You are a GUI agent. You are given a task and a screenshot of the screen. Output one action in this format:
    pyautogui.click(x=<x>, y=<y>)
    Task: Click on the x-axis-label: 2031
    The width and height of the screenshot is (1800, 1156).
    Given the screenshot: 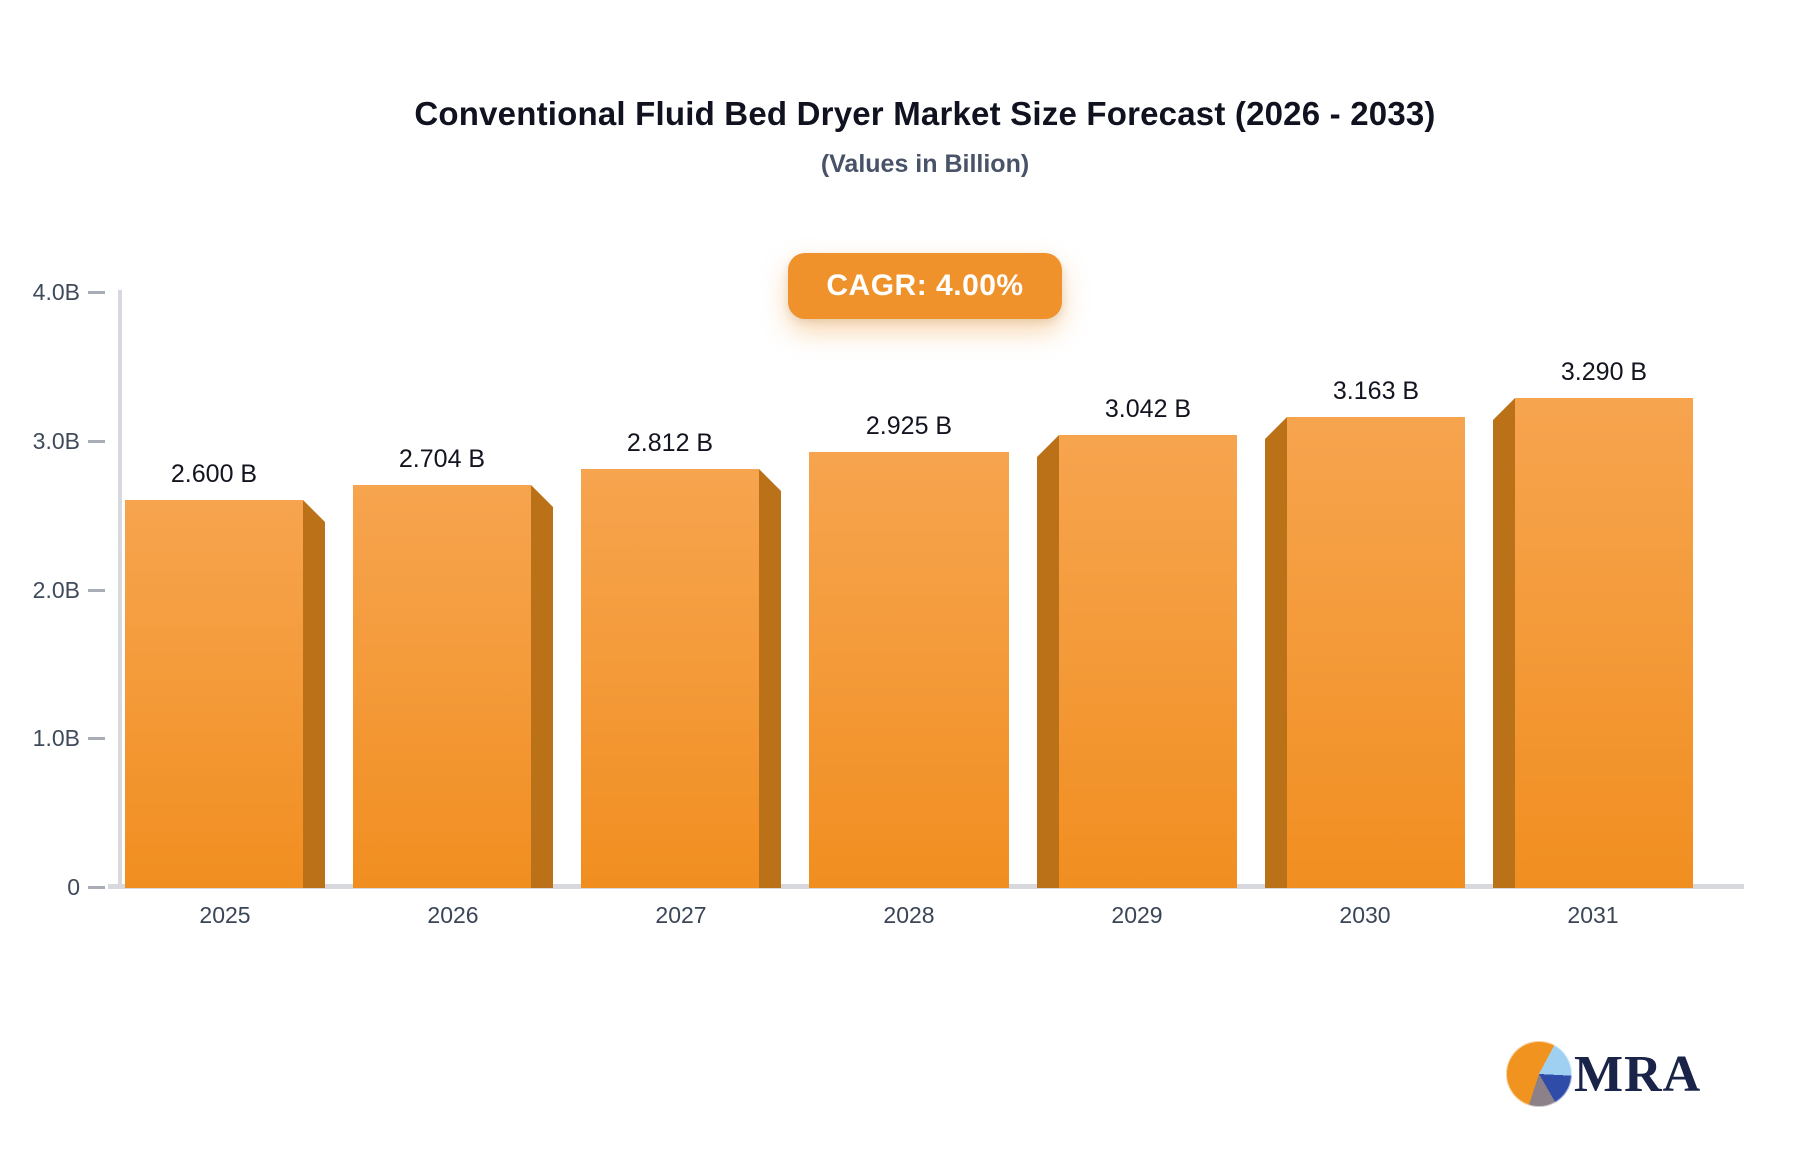 What is the action you would take?
    pyautogui.click(x=1593, y=915)
    